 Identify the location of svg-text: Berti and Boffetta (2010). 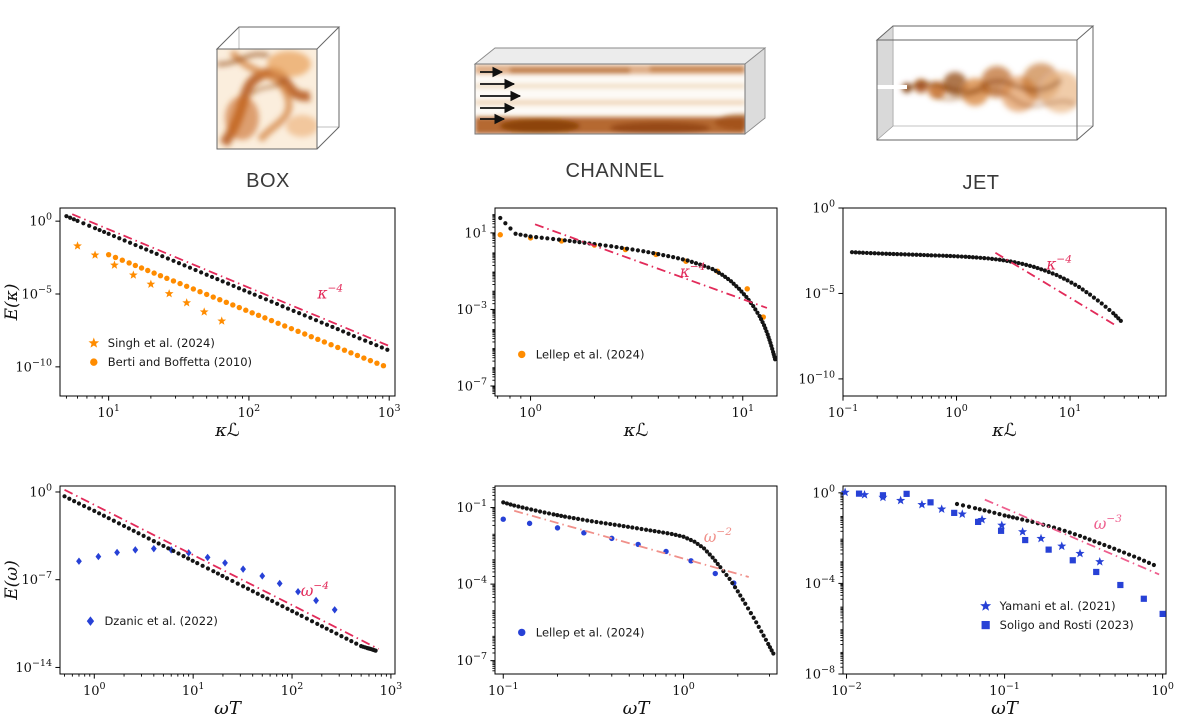
(180, 362).